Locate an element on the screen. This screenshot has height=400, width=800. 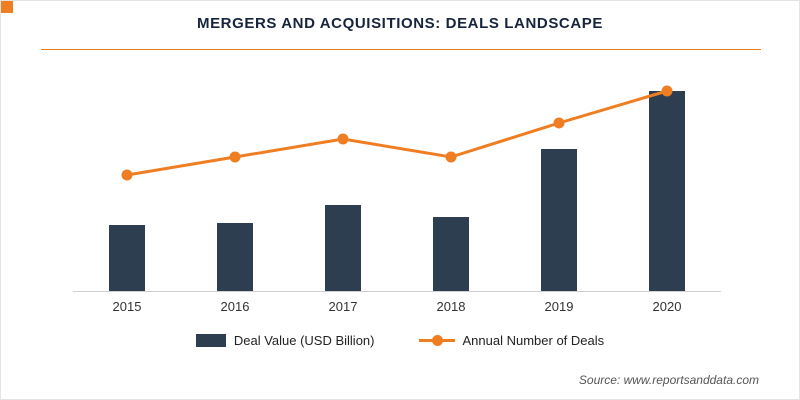
line-swatch-icon is located at coordinates (436, 340).